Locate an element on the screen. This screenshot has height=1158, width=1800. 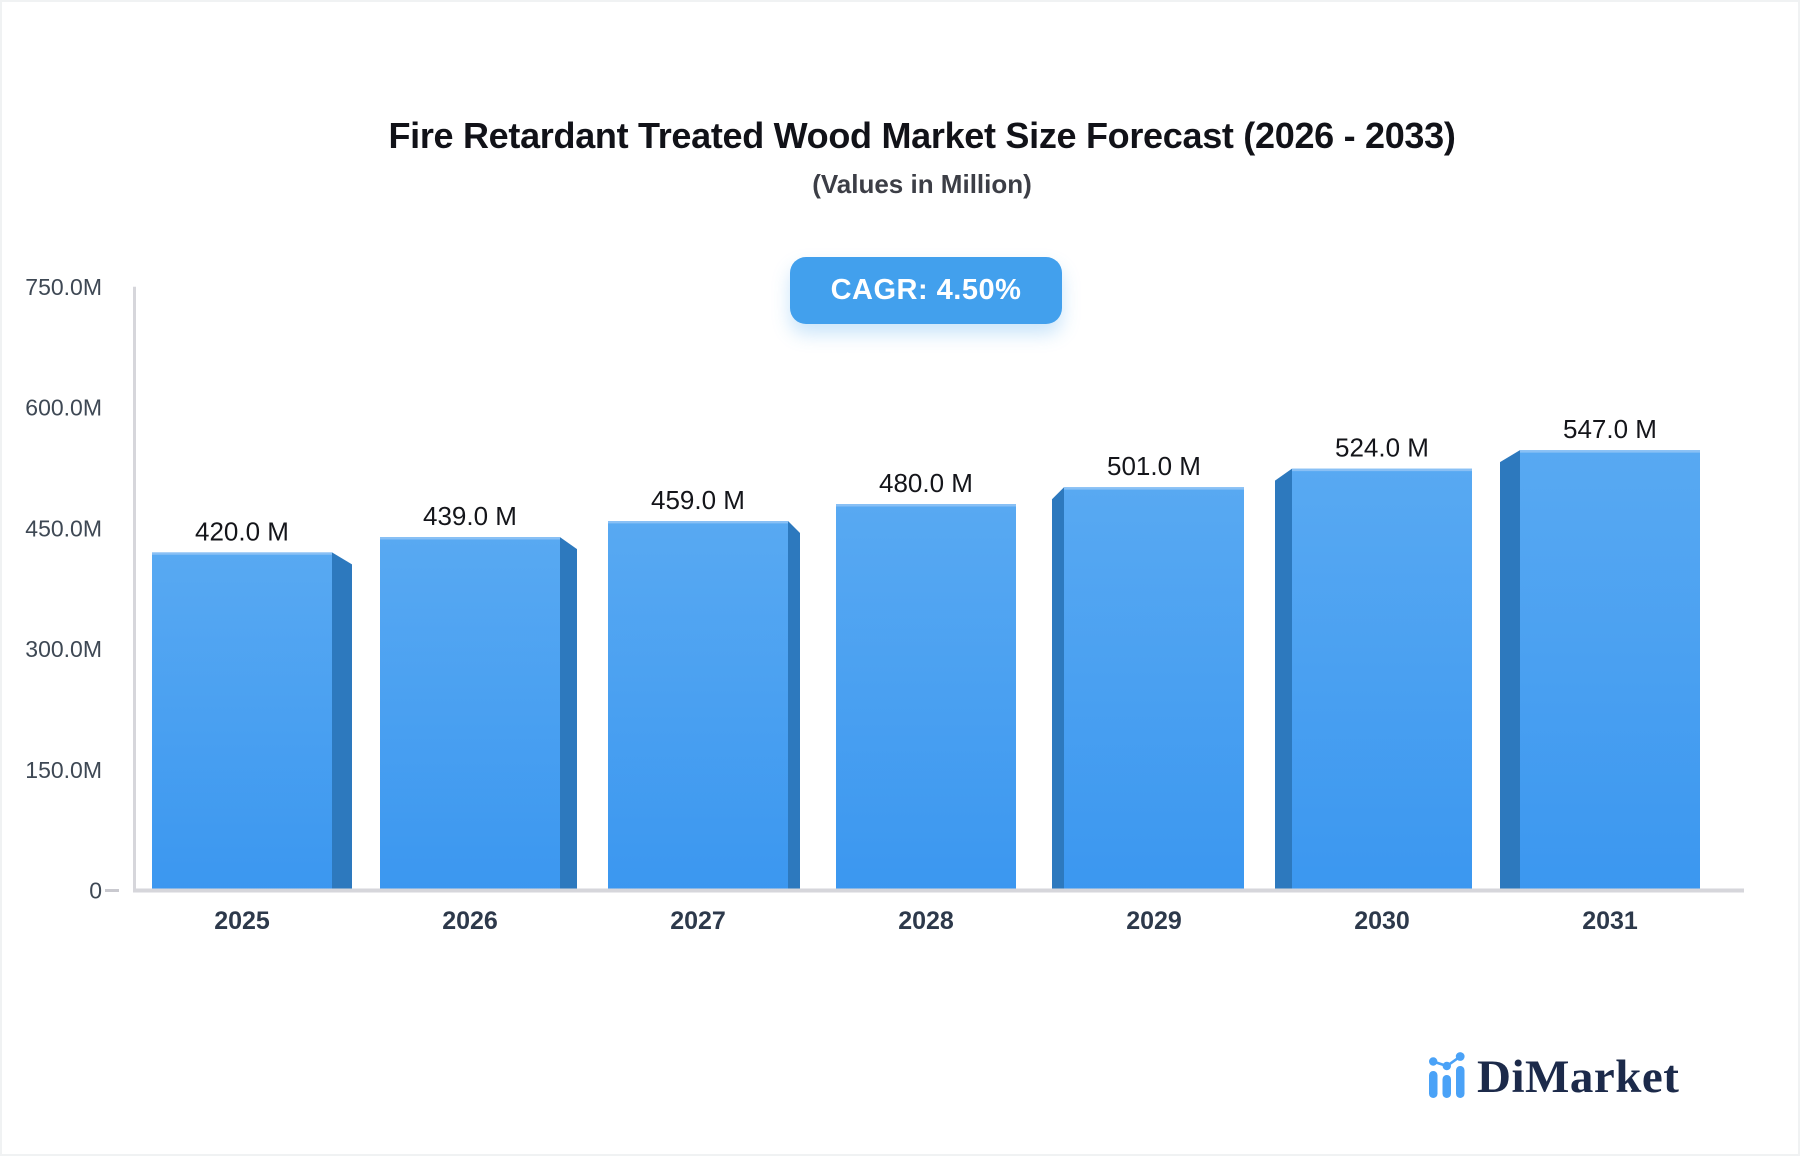
chart-subtitle: (Values in Million) is located at coordinates (922, 184).